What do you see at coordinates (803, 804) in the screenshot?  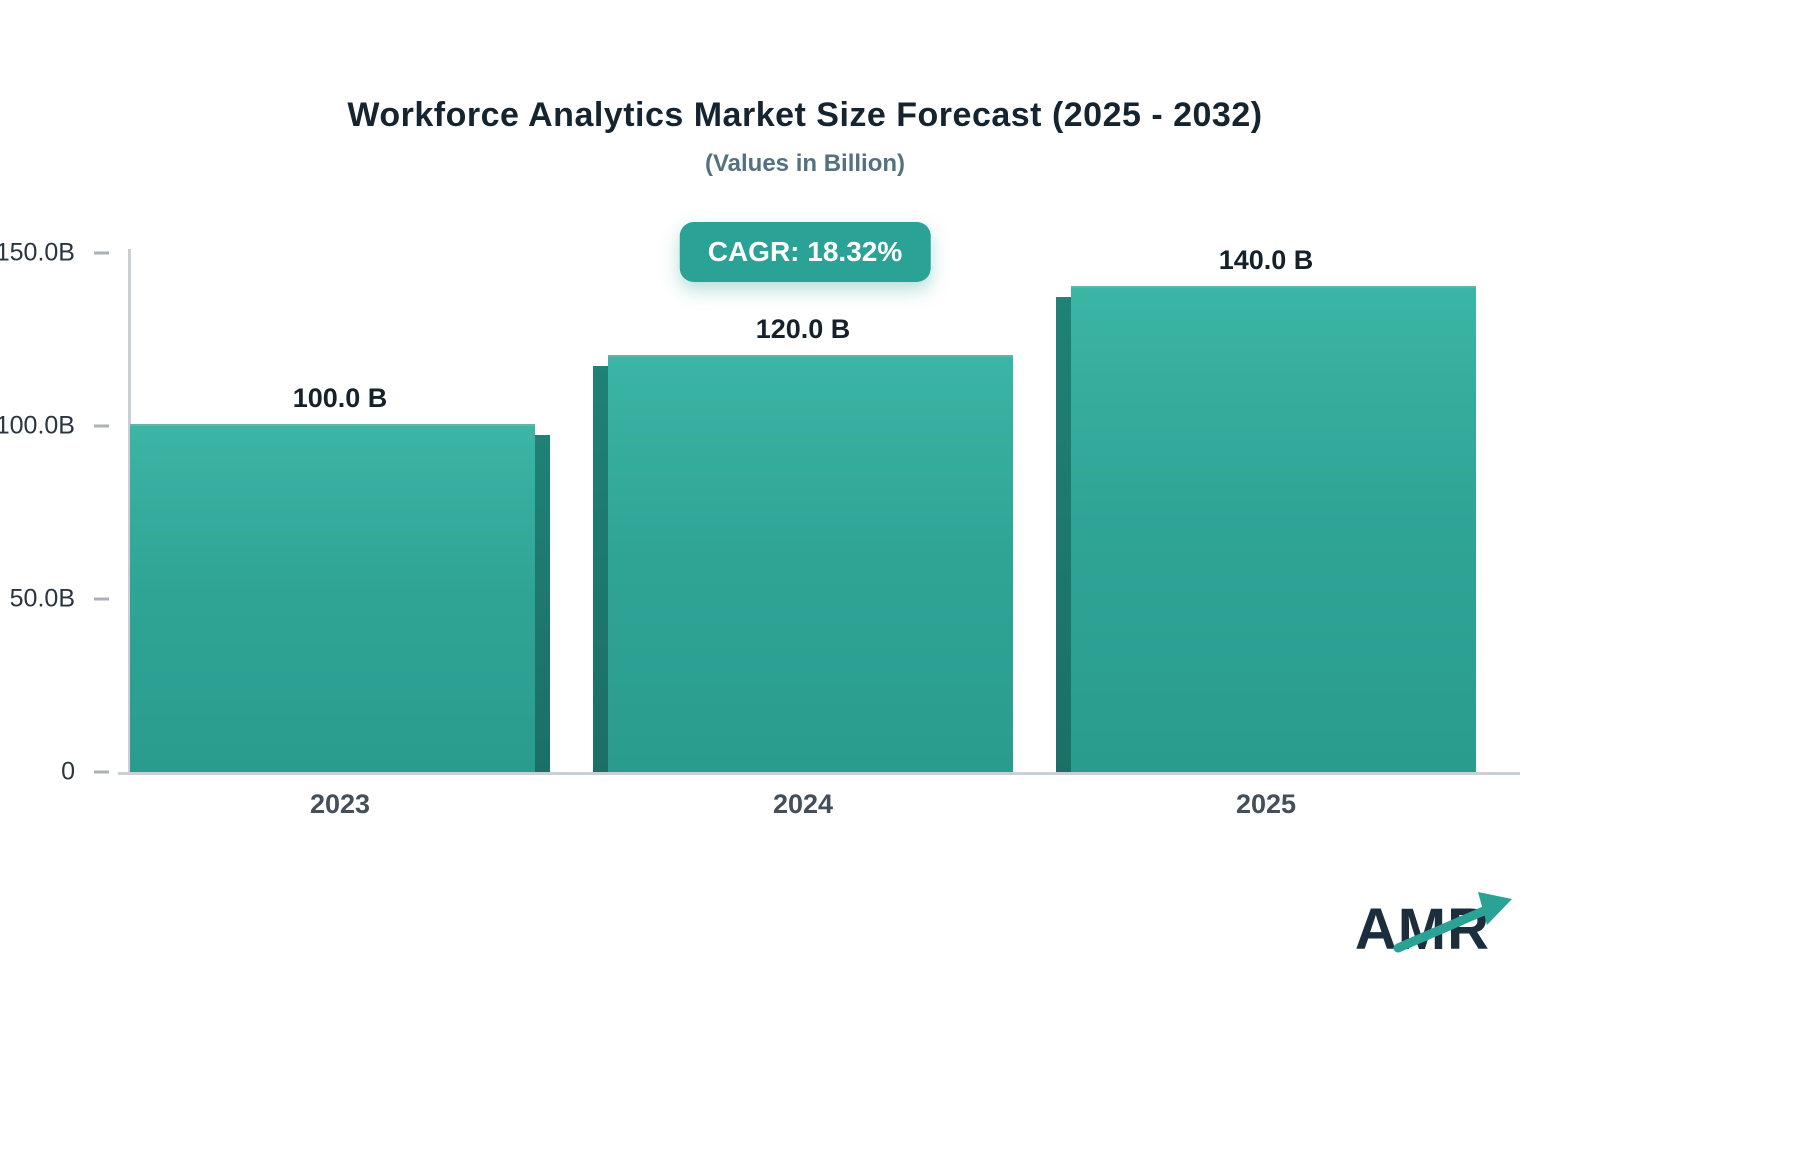 I see `x-tick-label: 2024` at bounding box center [803, 804].